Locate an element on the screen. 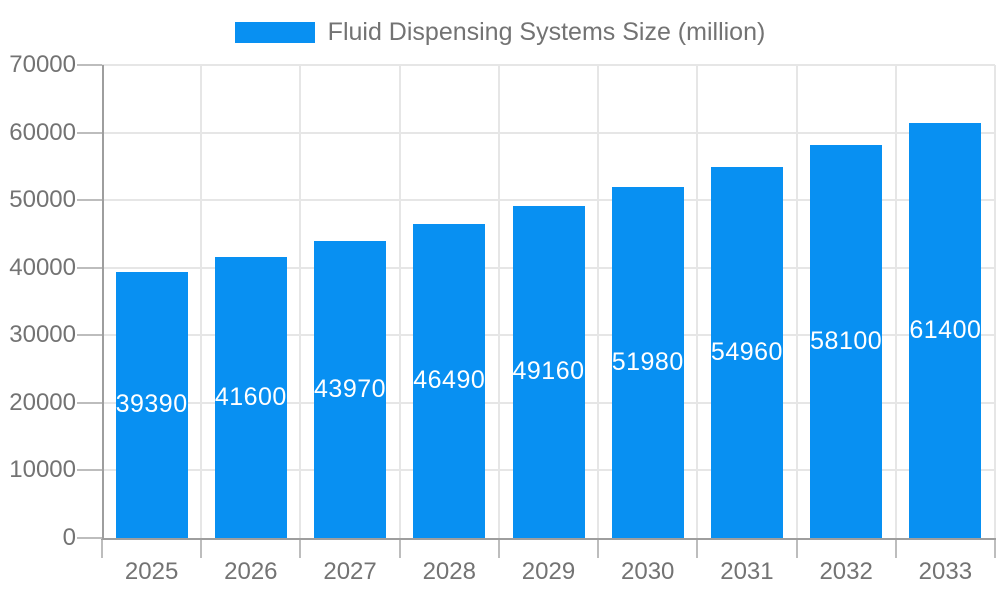 Image resolution: width=1000 pixels, height=600 pixels. bar-value-label-2027: 43970 is located at coordinates (350, 388).